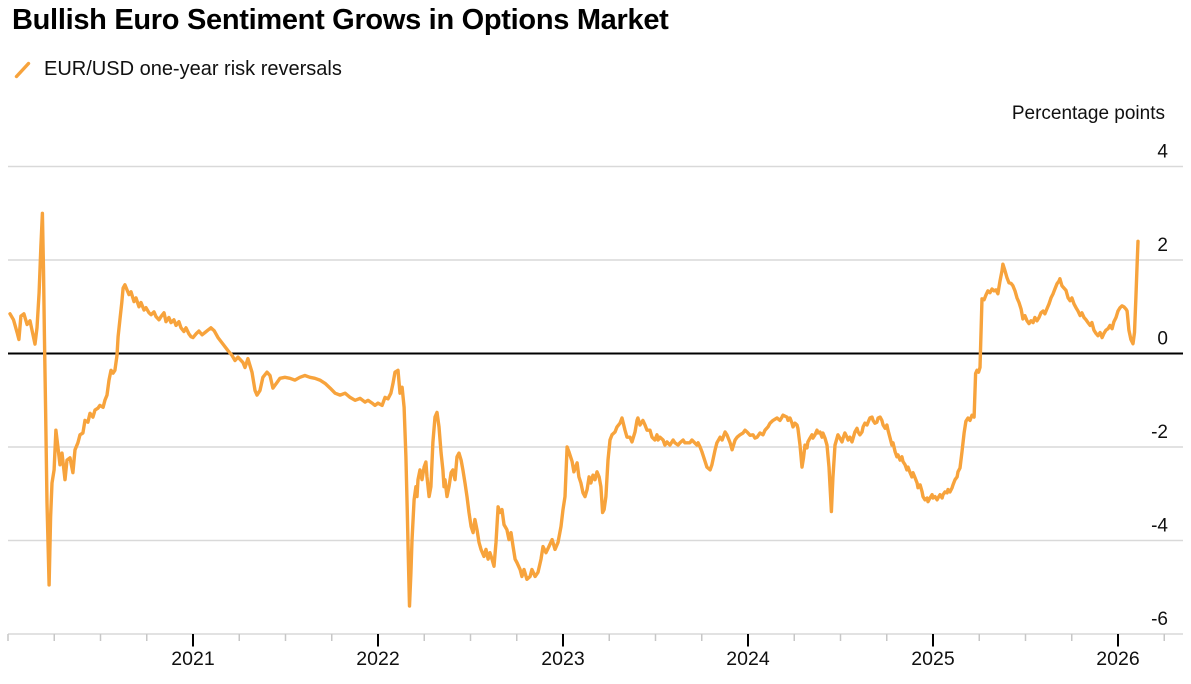  Describe the element at coordinates (192, 659) in the screenshot. I see `x-tick-label: 2021` at that location.